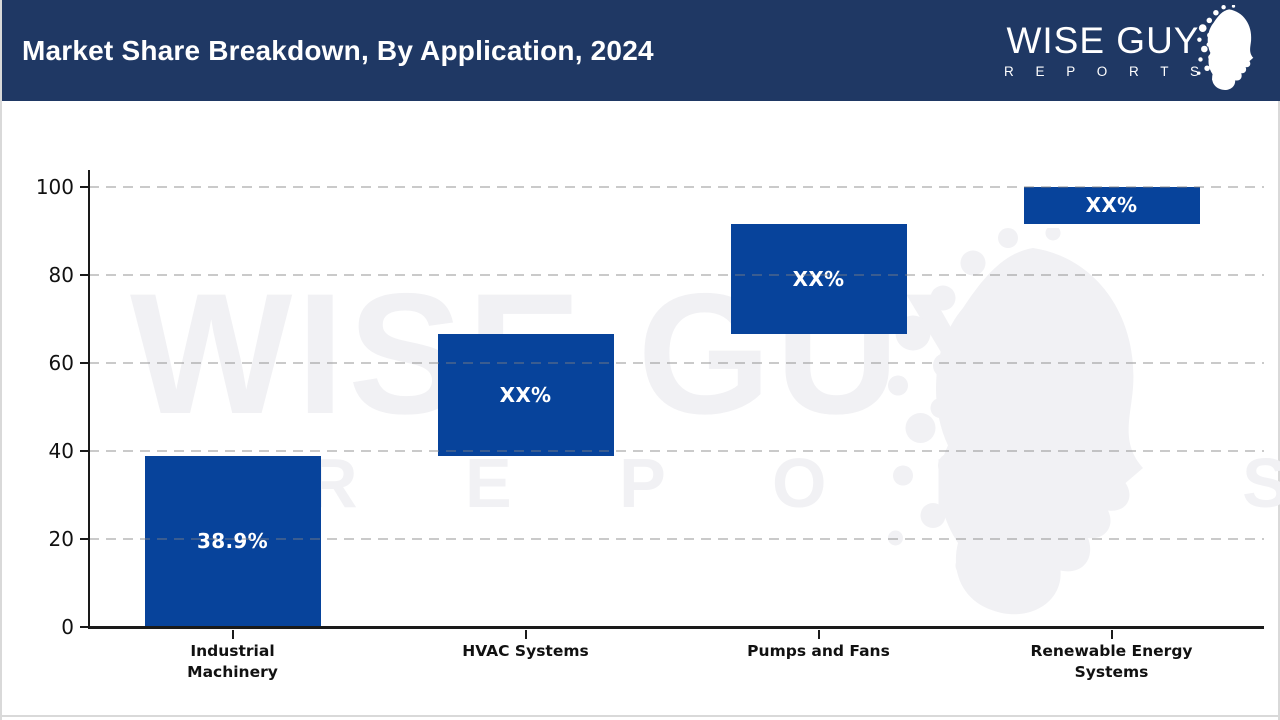 The image size is (1280, 720). I want to click on y-axis-tick-label: 60, so click(61, 363).